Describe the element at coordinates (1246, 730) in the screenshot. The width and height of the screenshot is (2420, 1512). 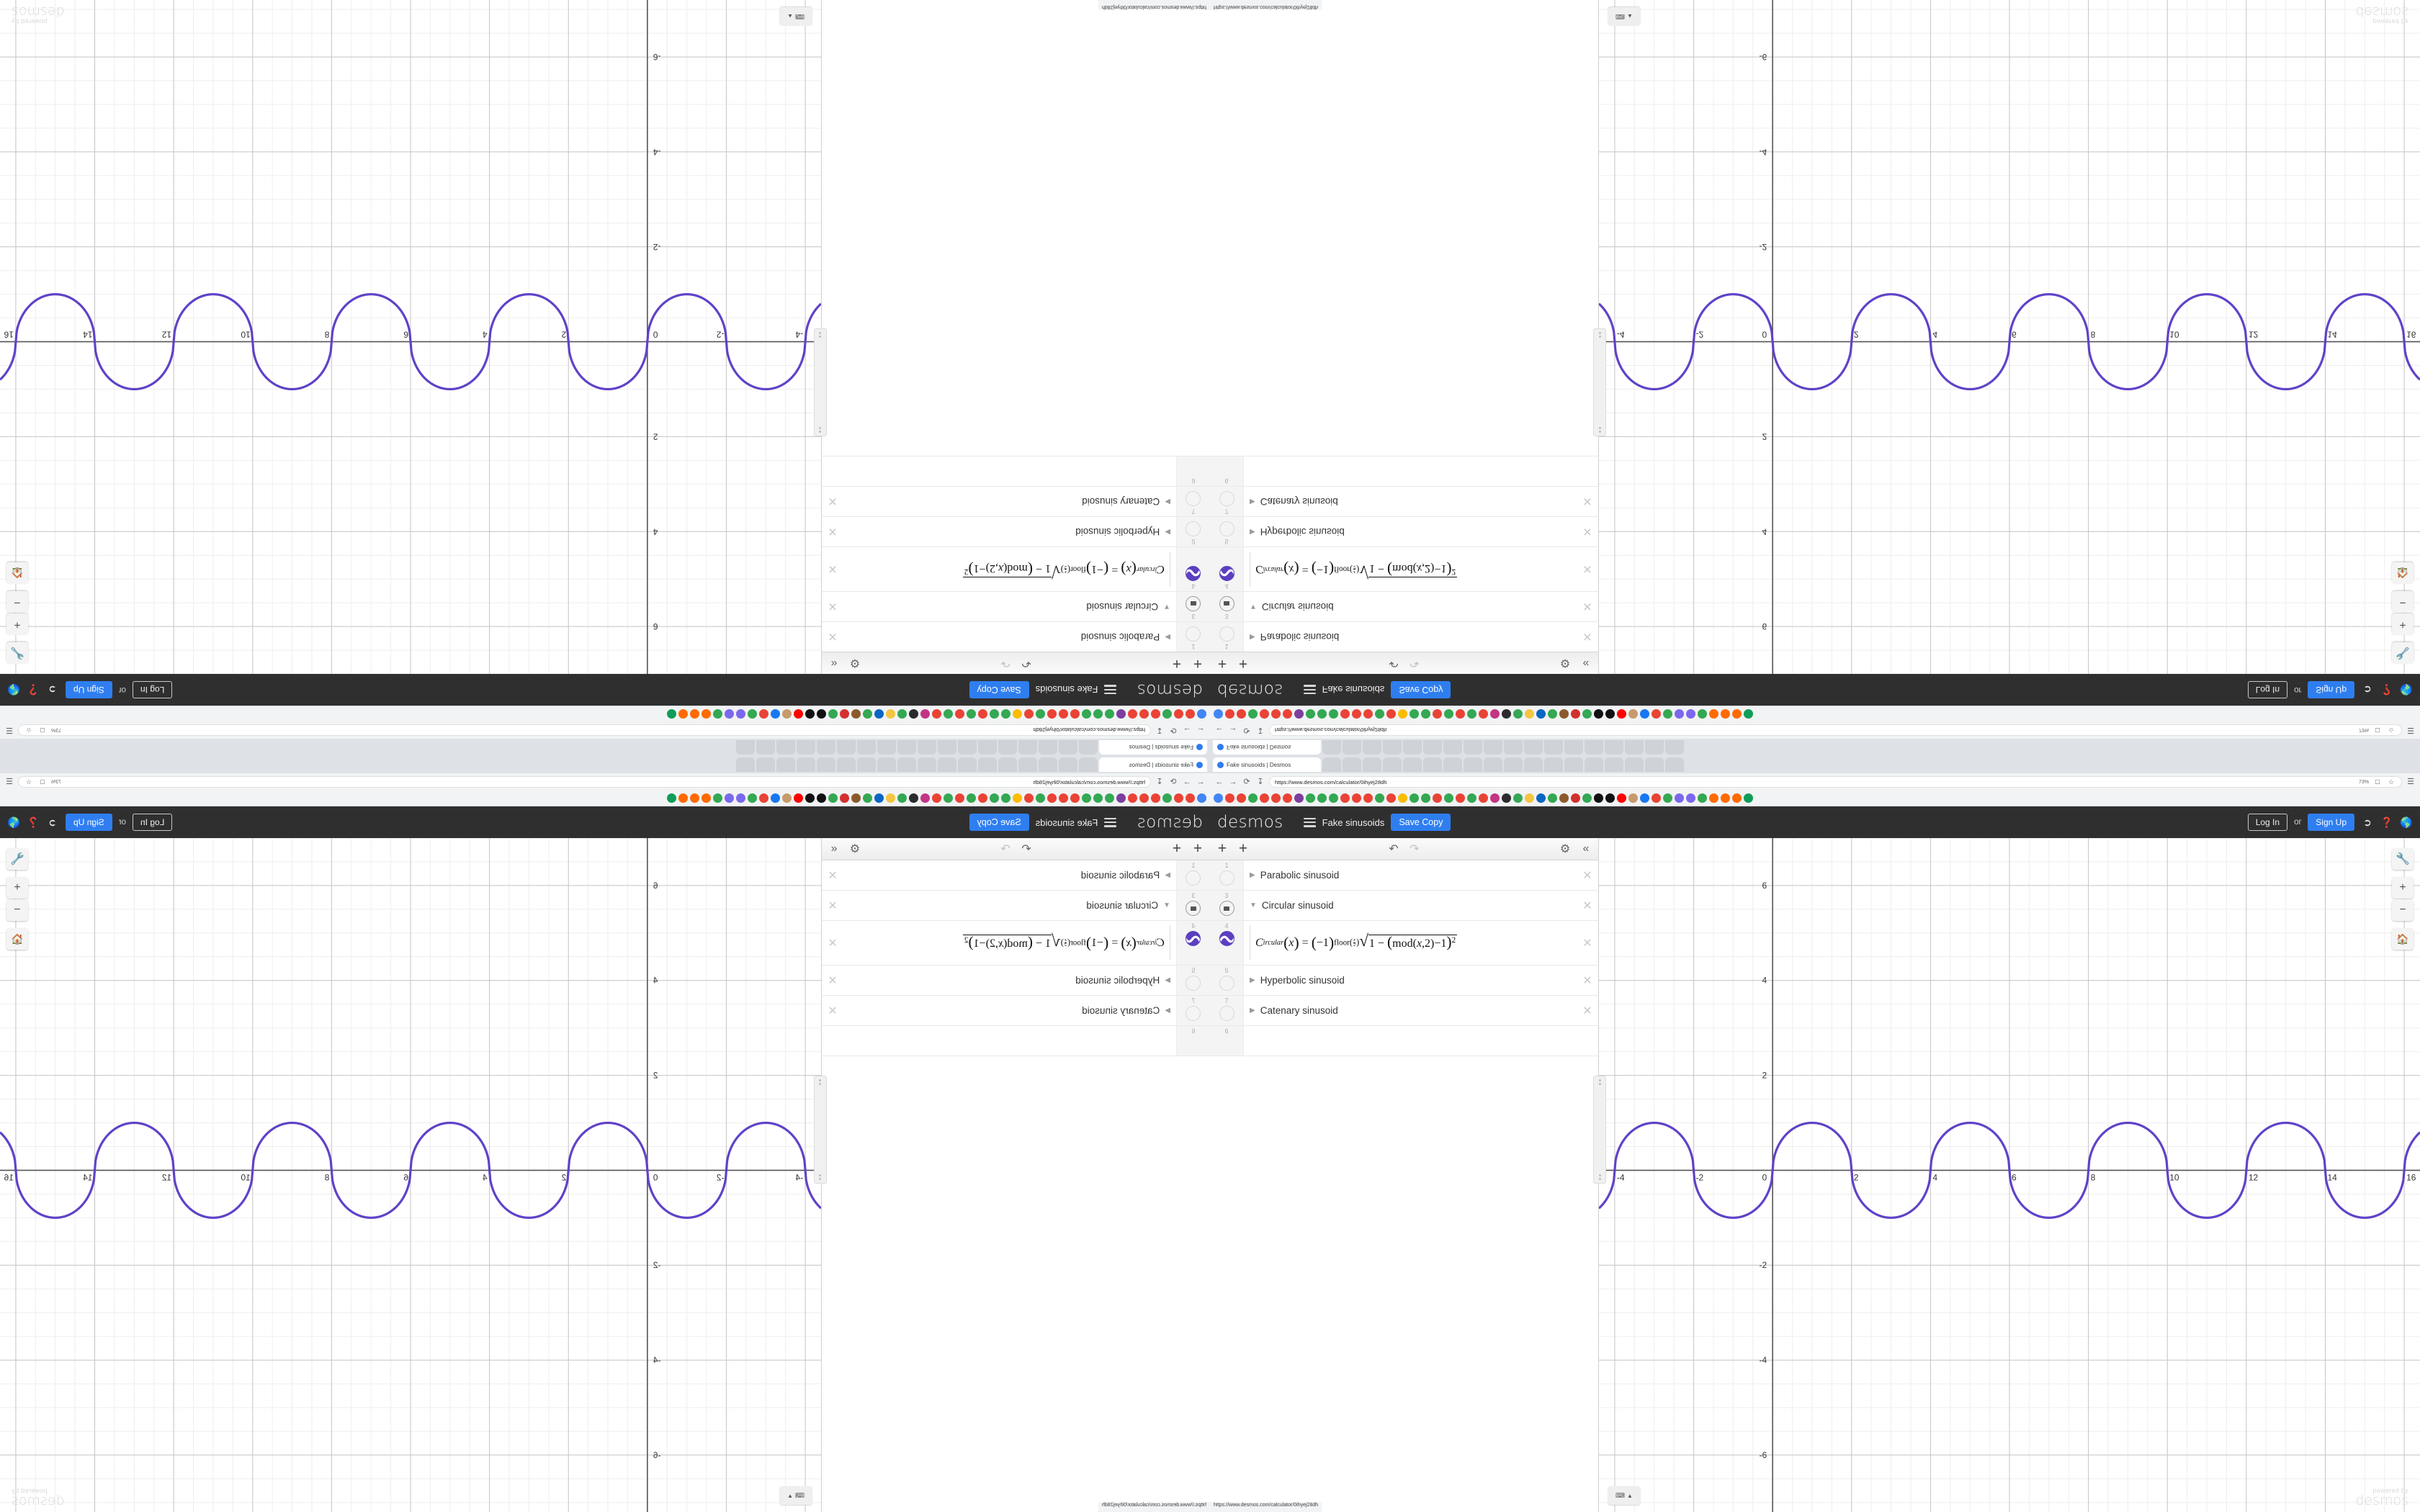
I see `reload-icon: ⟳` at that location.